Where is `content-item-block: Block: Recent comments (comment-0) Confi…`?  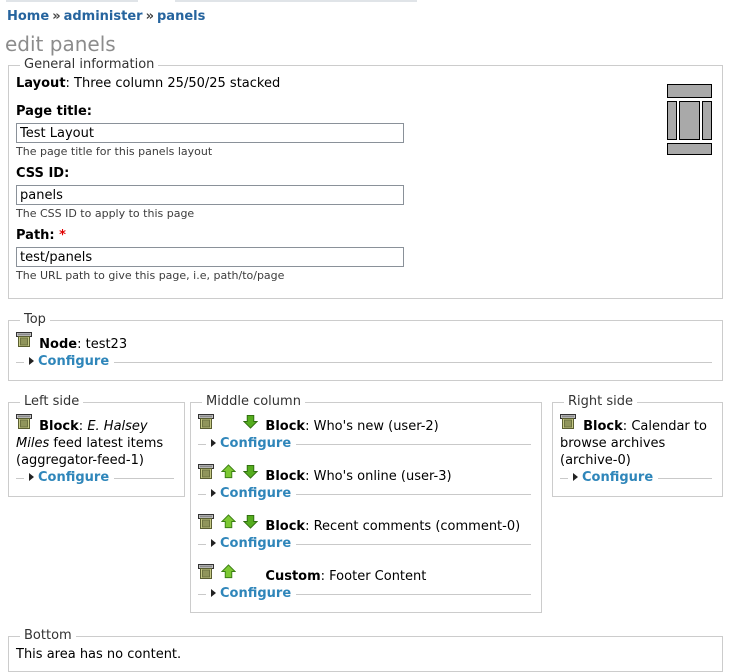
content-item-block: Block: Recent comments (comment-0) Confi… is located at coordinates (365, 533).